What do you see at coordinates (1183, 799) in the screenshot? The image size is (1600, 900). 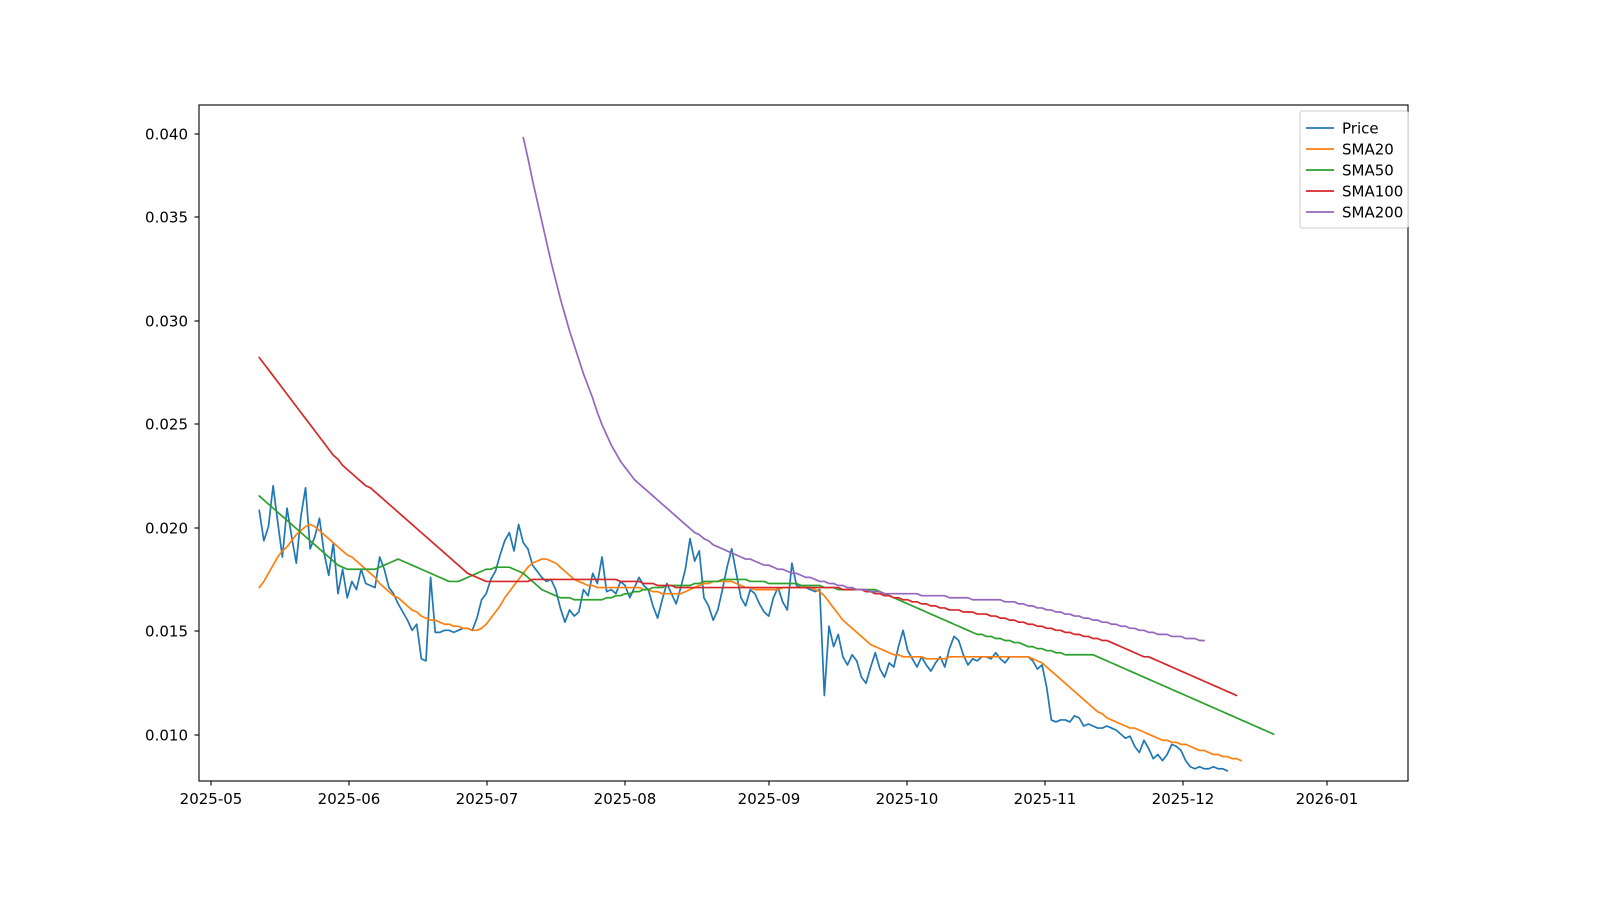 I see `x-tick-label: 2025-12` at bounding box center [1183, 799].